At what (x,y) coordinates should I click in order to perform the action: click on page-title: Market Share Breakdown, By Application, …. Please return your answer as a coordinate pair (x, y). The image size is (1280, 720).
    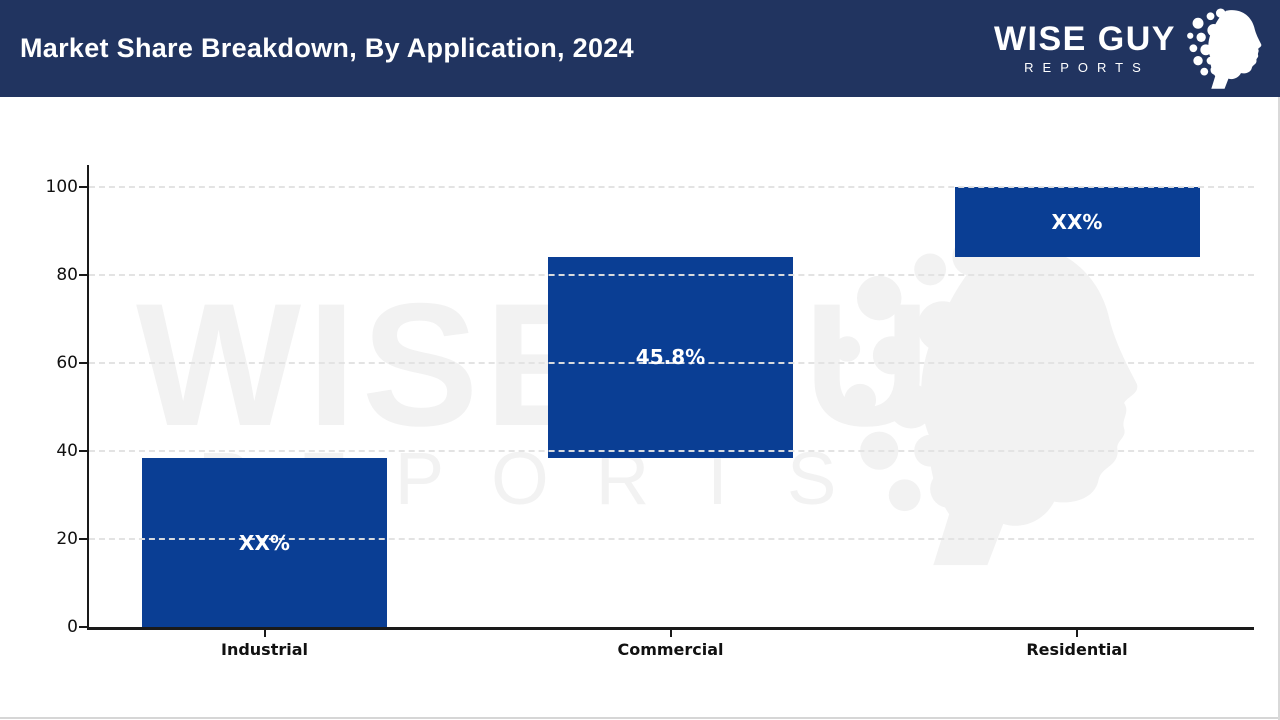
    Looking at the image, I should click on (327, 48).